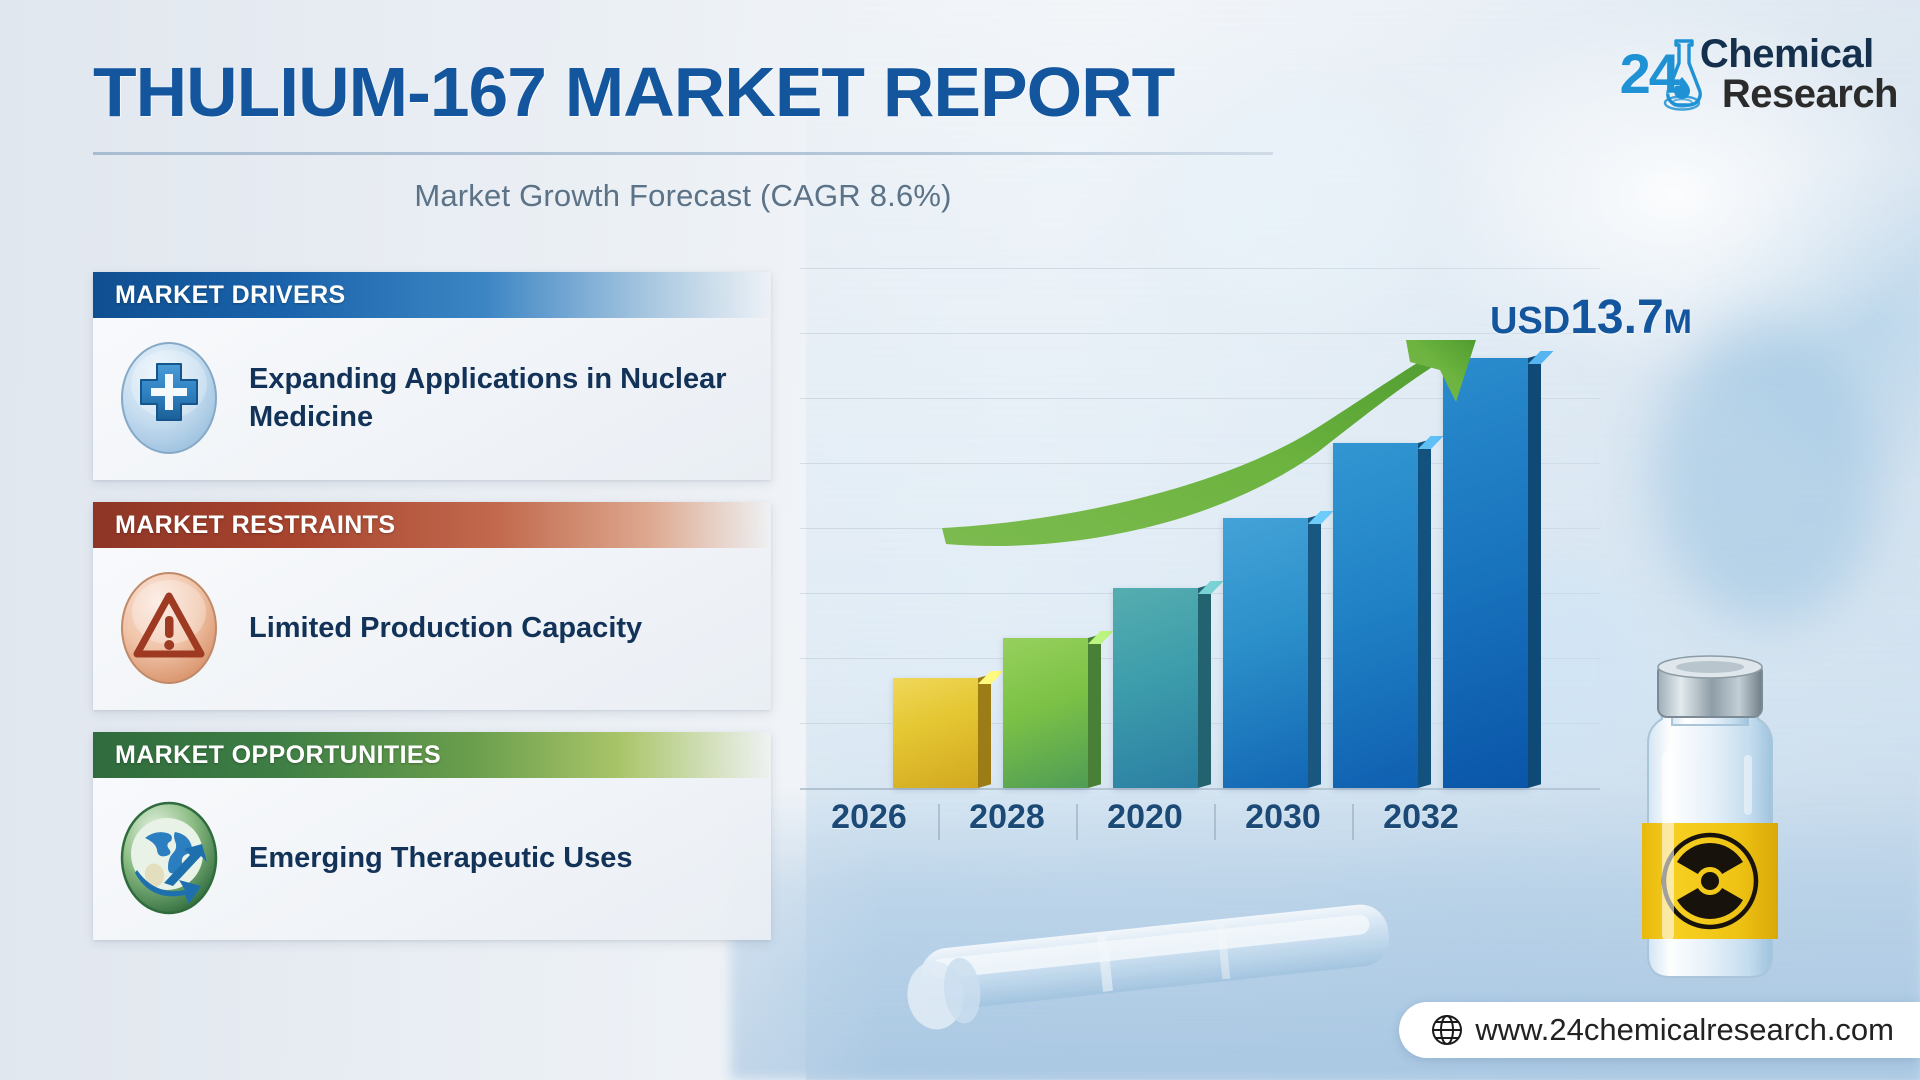 This screenshot has height=1080, width=1920. I want to click on logo-number: 24, so click(1649, 73).